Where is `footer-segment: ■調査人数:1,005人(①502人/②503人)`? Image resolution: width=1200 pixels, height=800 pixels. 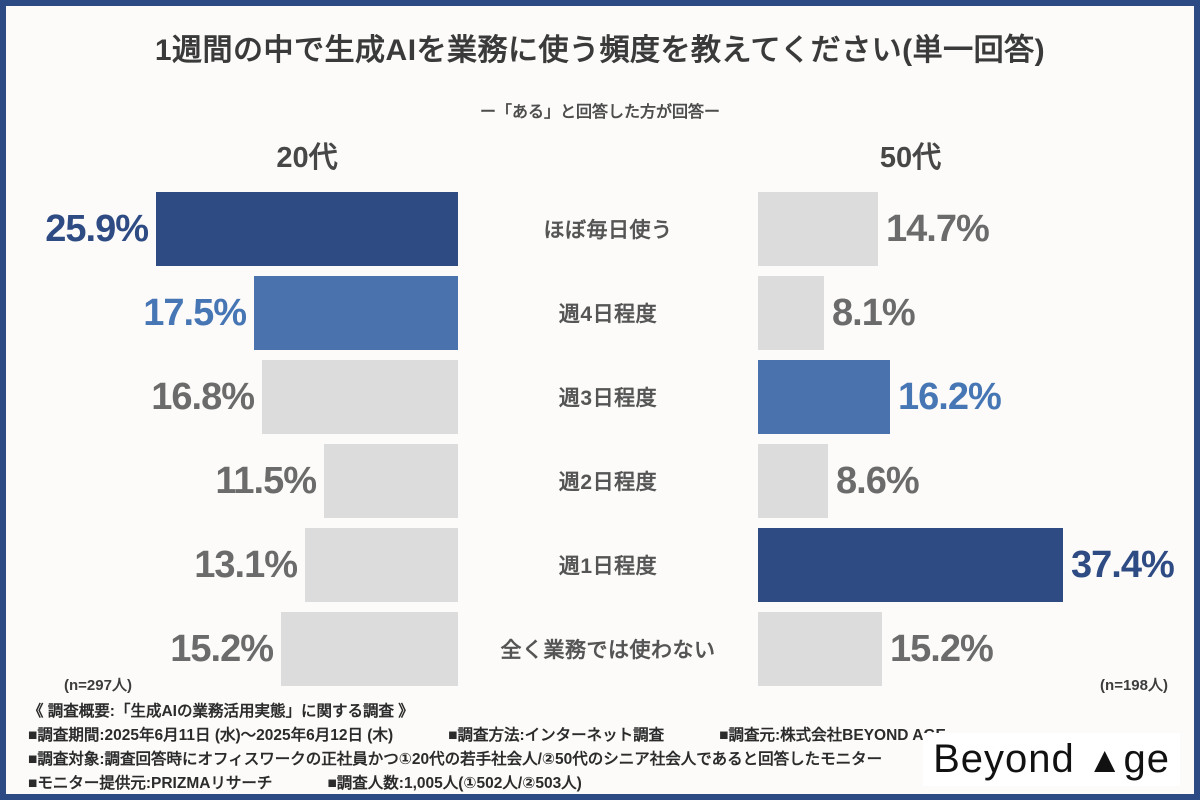 footer-segment: ■調査人数:1,005人(①502人/②503人) is located at coordinates (454, 783).